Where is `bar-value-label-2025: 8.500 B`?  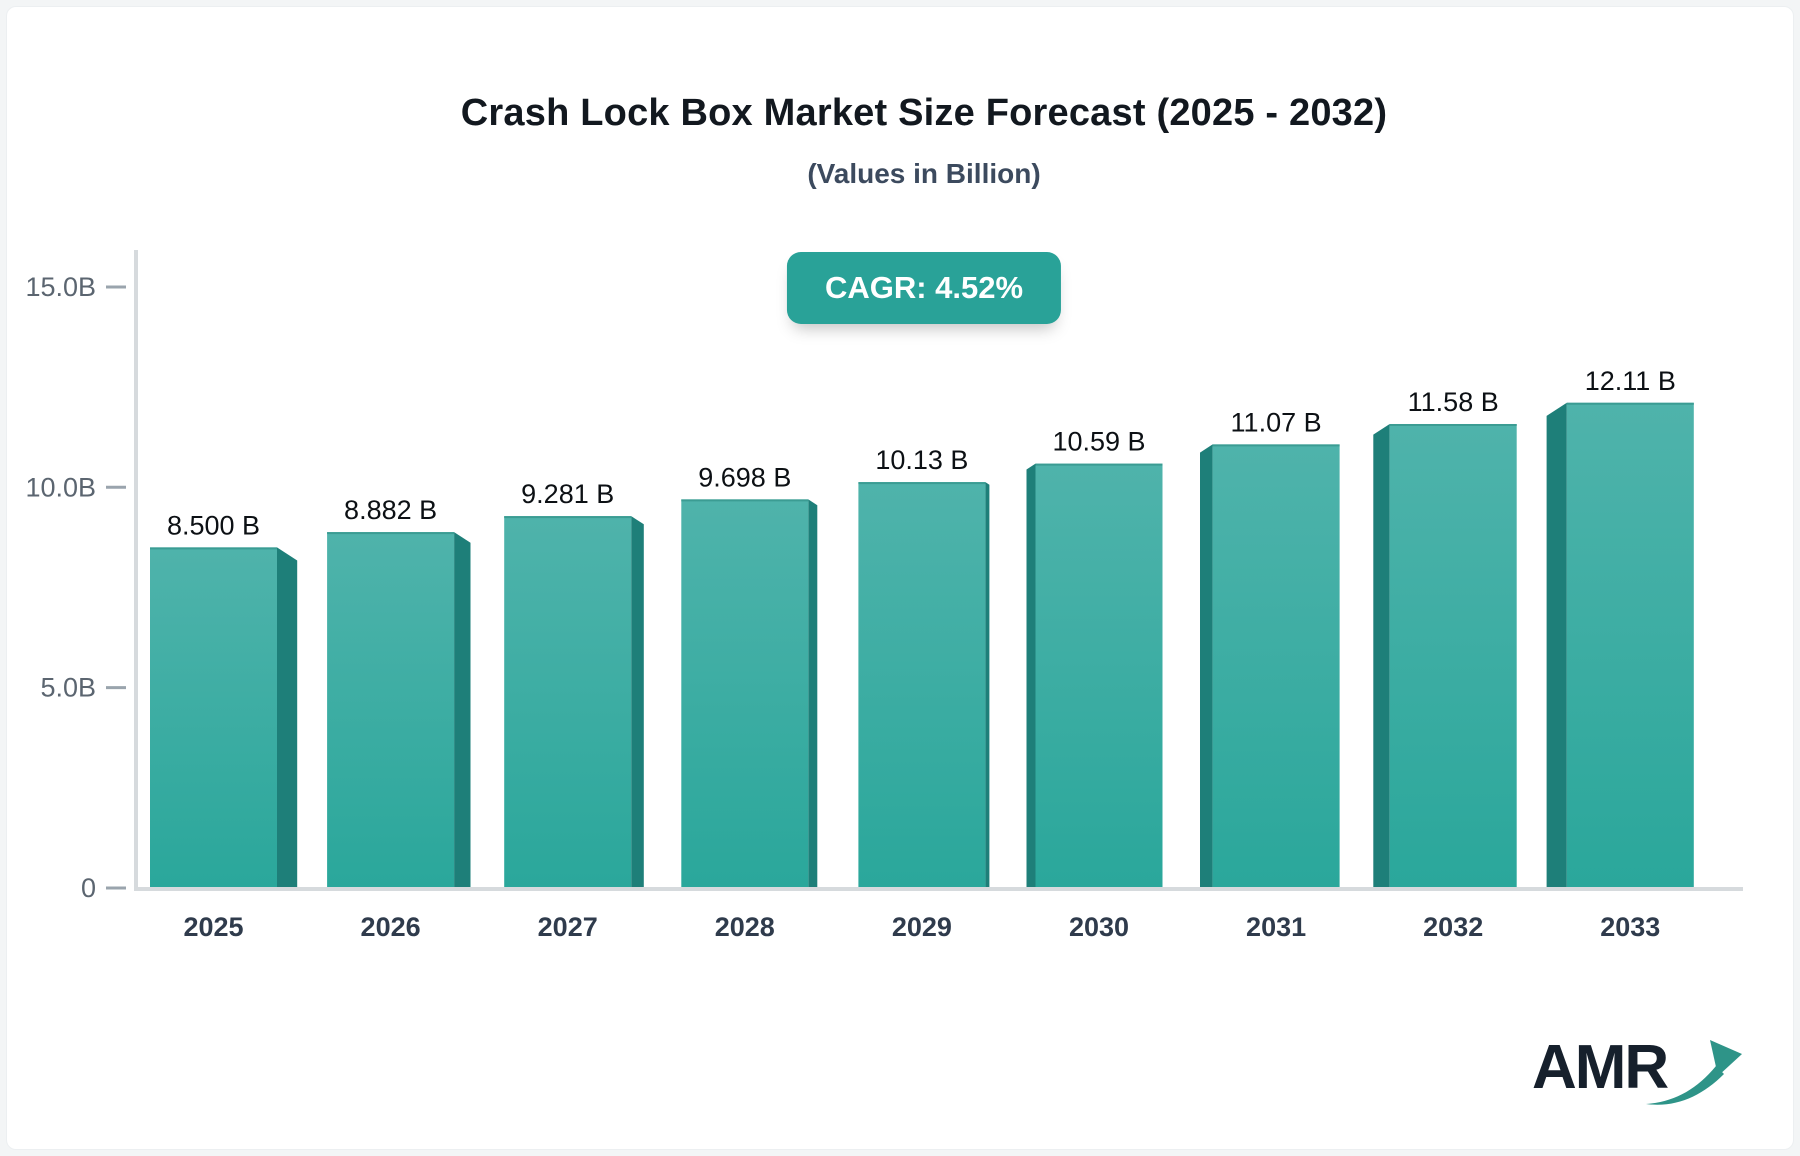 bar-value-label-2025: 8.500 B is located at coordinates (213, 525).